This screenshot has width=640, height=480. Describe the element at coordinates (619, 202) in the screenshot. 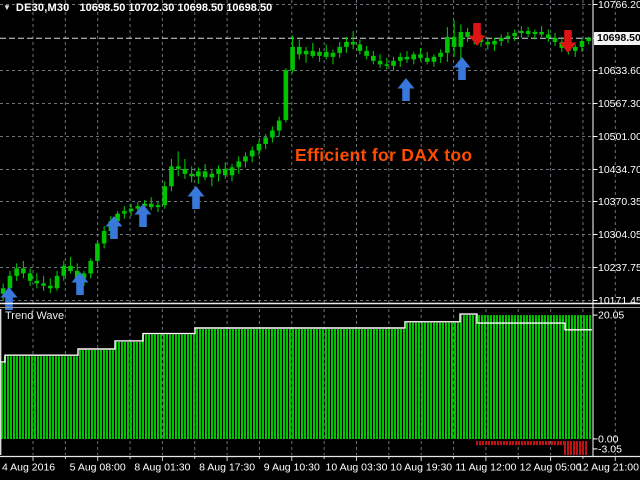

I see `price-axis-label: 10370.35` at that location.